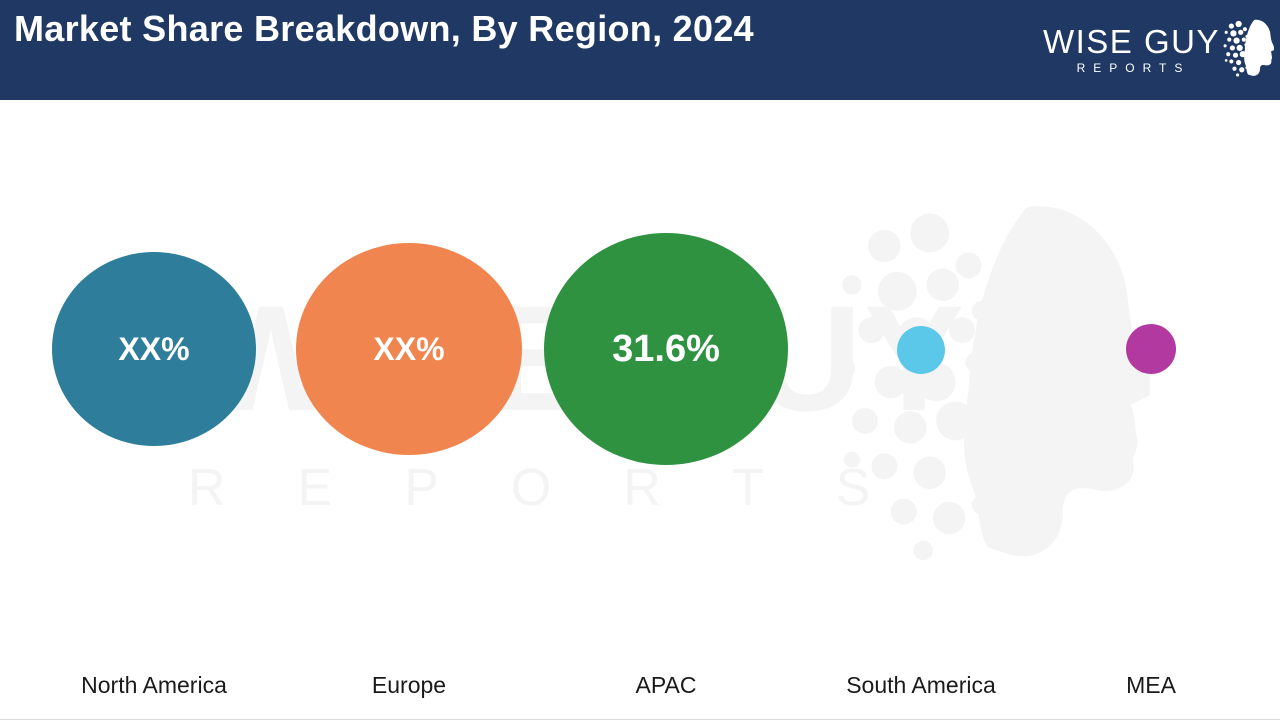  I want to click on bubble-north-america: XX%, so click(154, 349).